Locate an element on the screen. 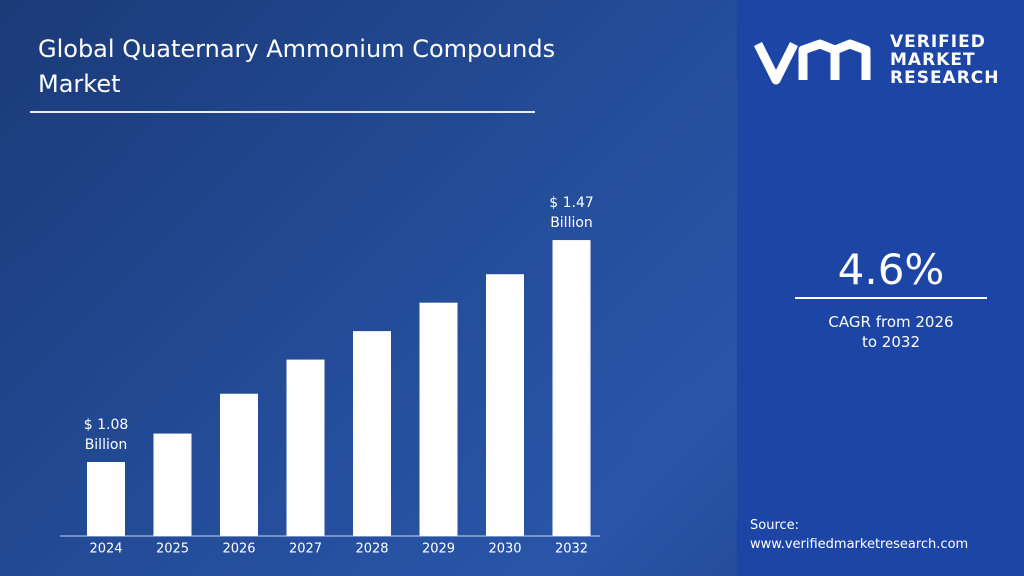 The width and height of the screenshot is (1024, 576). x-tick-label: 2026 is located at coordinates (238, 549).